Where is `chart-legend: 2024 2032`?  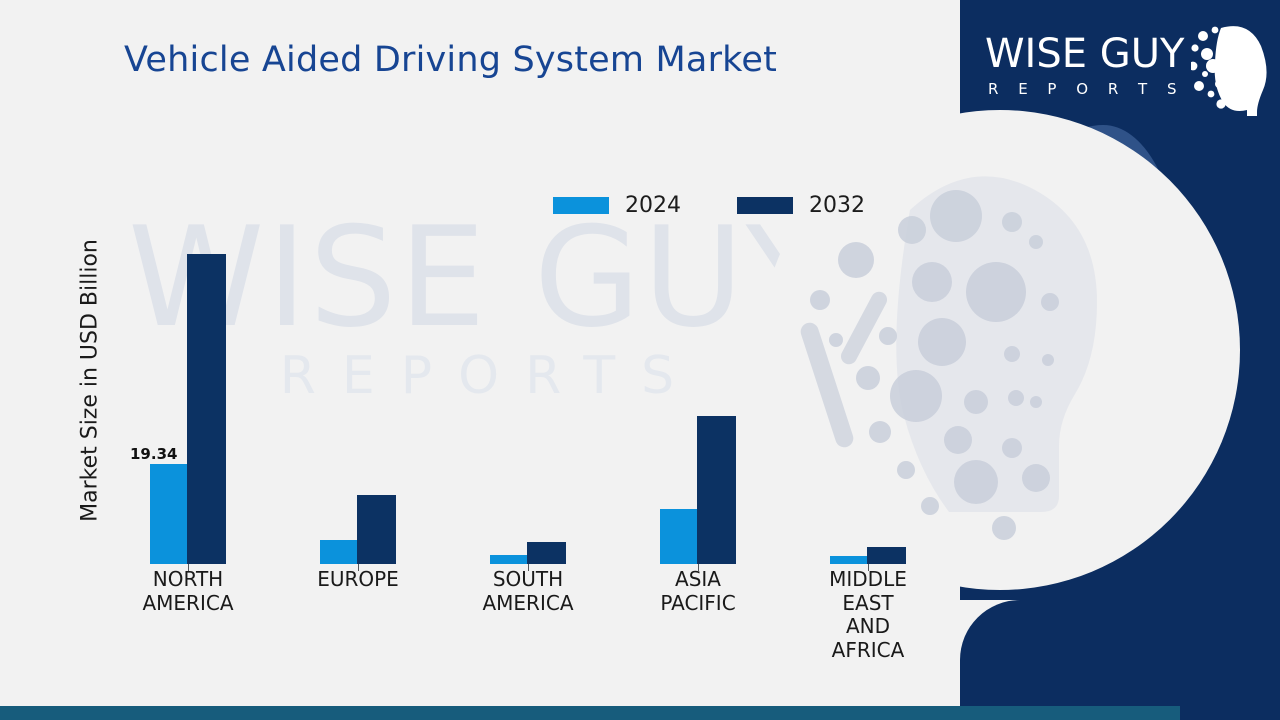
chart-legend: 2024 2032 is located at coordinates (709, 205).